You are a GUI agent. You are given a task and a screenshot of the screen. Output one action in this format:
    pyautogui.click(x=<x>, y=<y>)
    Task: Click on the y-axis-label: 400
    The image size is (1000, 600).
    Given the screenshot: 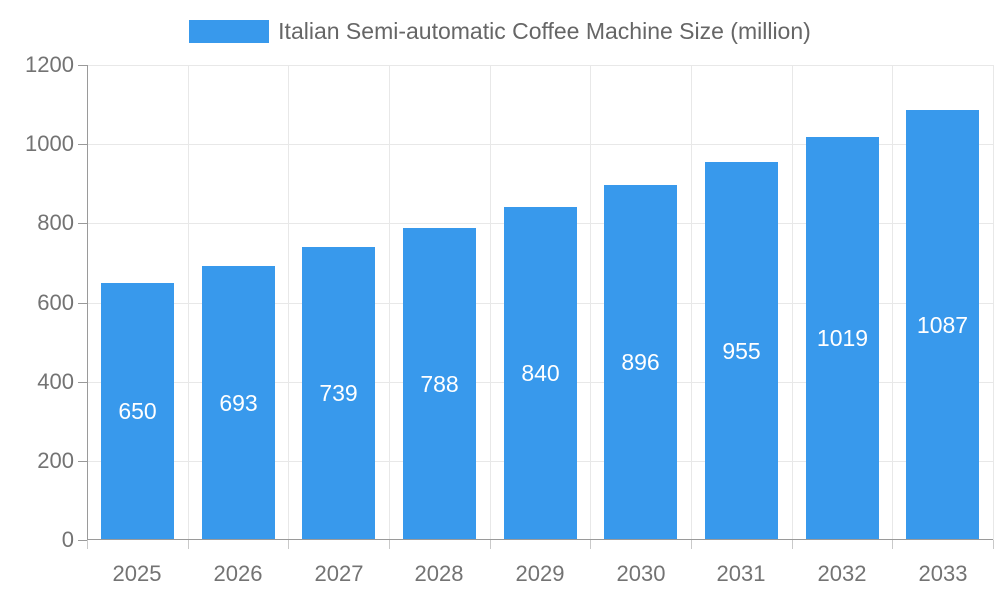 What is the action you would take?
    pyautogui.click(x=55, y=381)
    